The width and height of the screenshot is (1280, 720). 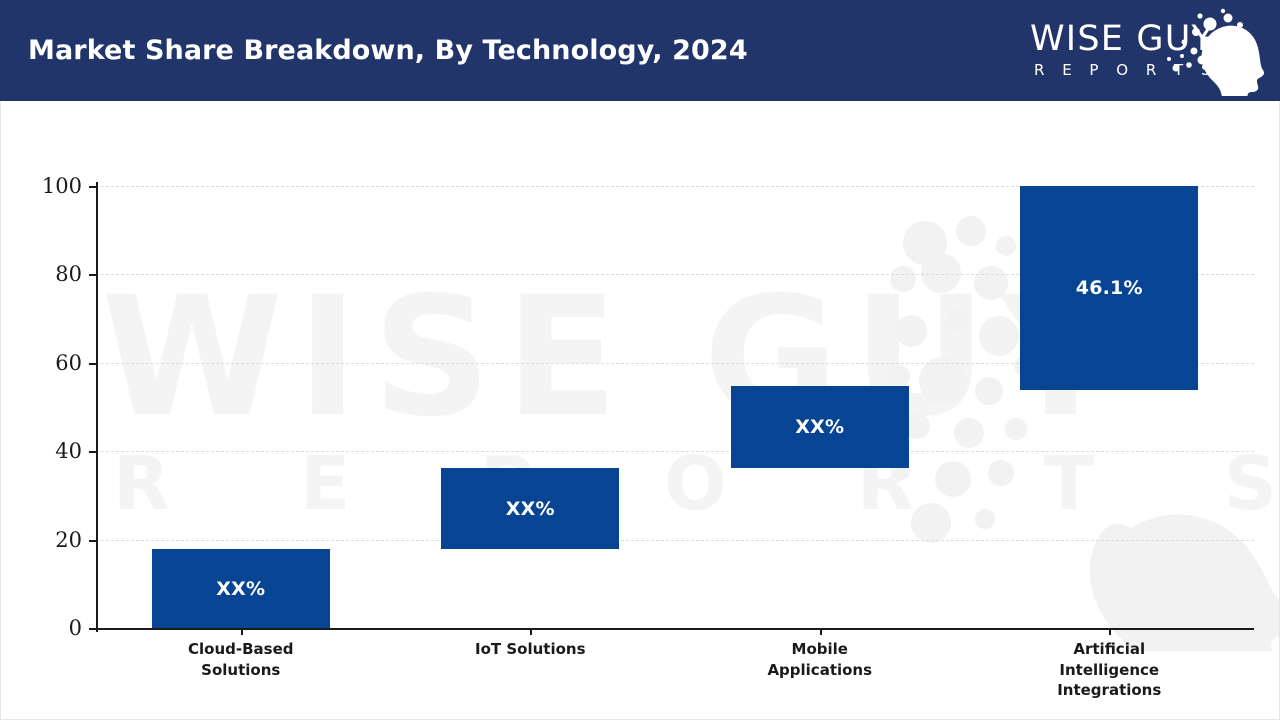 I want to click on wise-guy-reports-logo: WISE GUY R E P O R T S, so click(x=1147, y=52).